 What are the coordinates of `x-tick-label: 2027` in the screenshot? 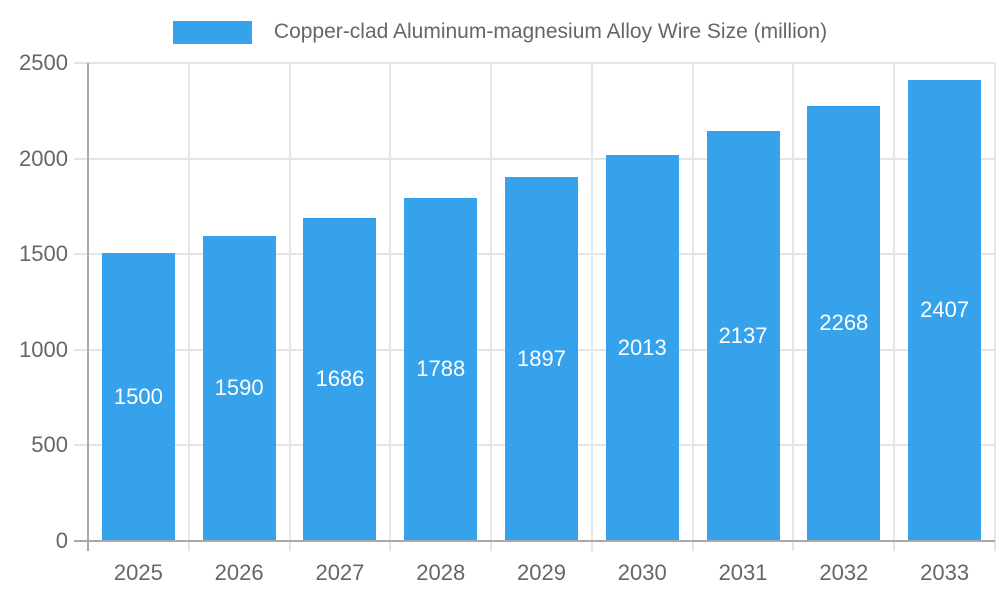 It's located at (340, 572).